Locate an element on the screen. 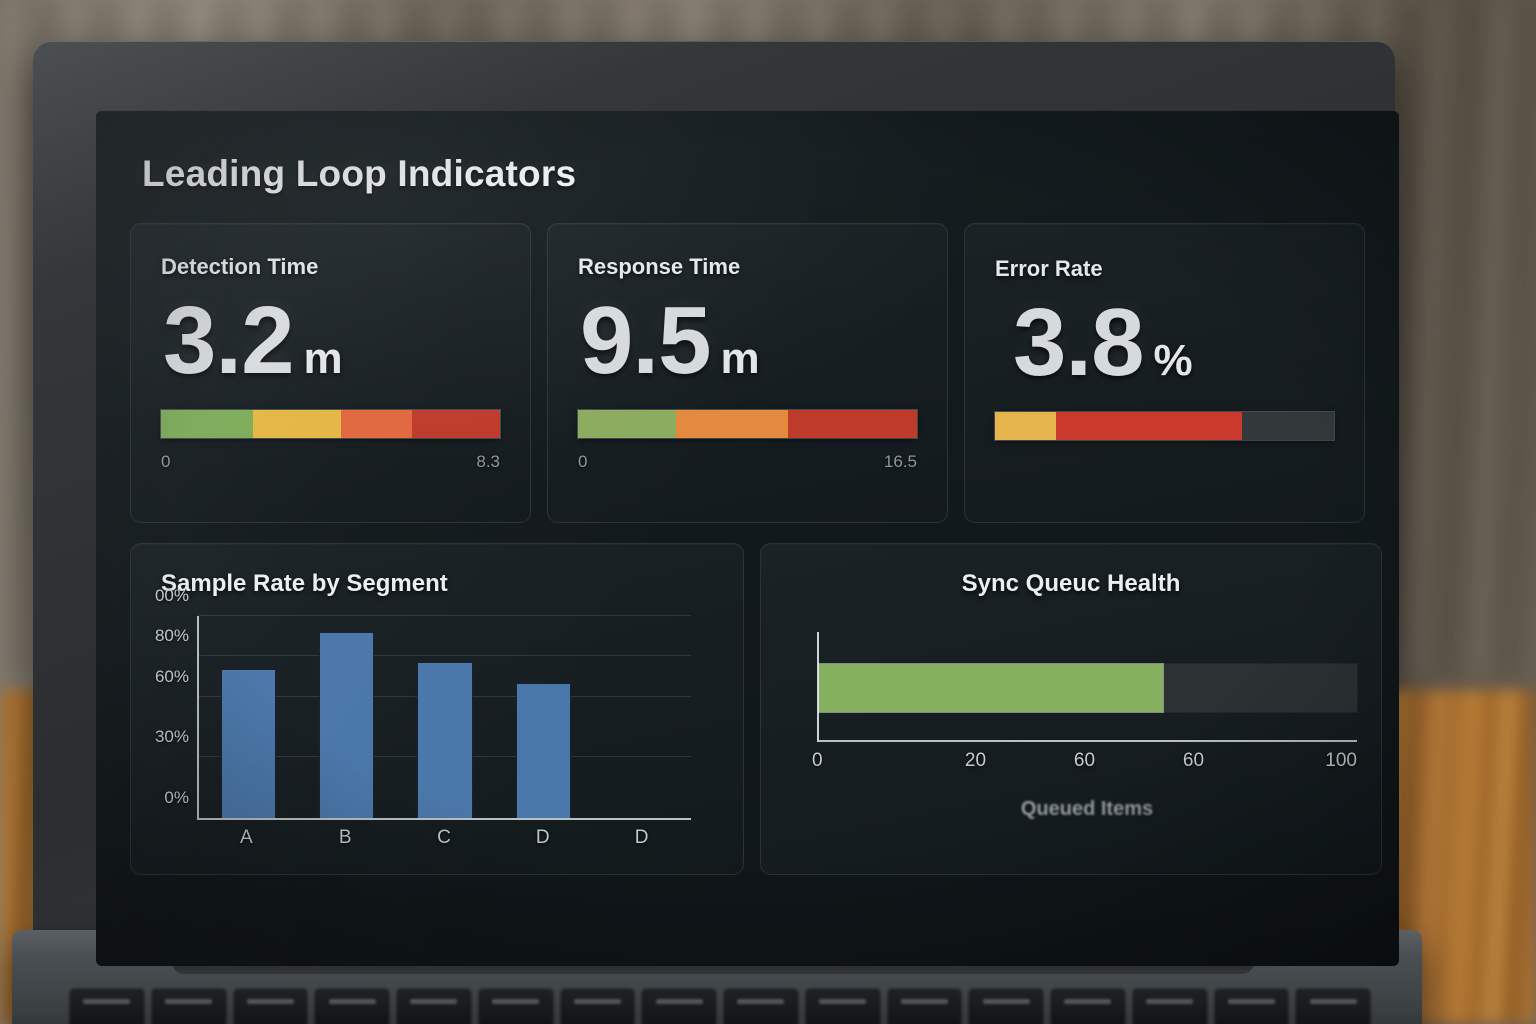  gauge-segment-empty is located at coordinates (1288, 426).